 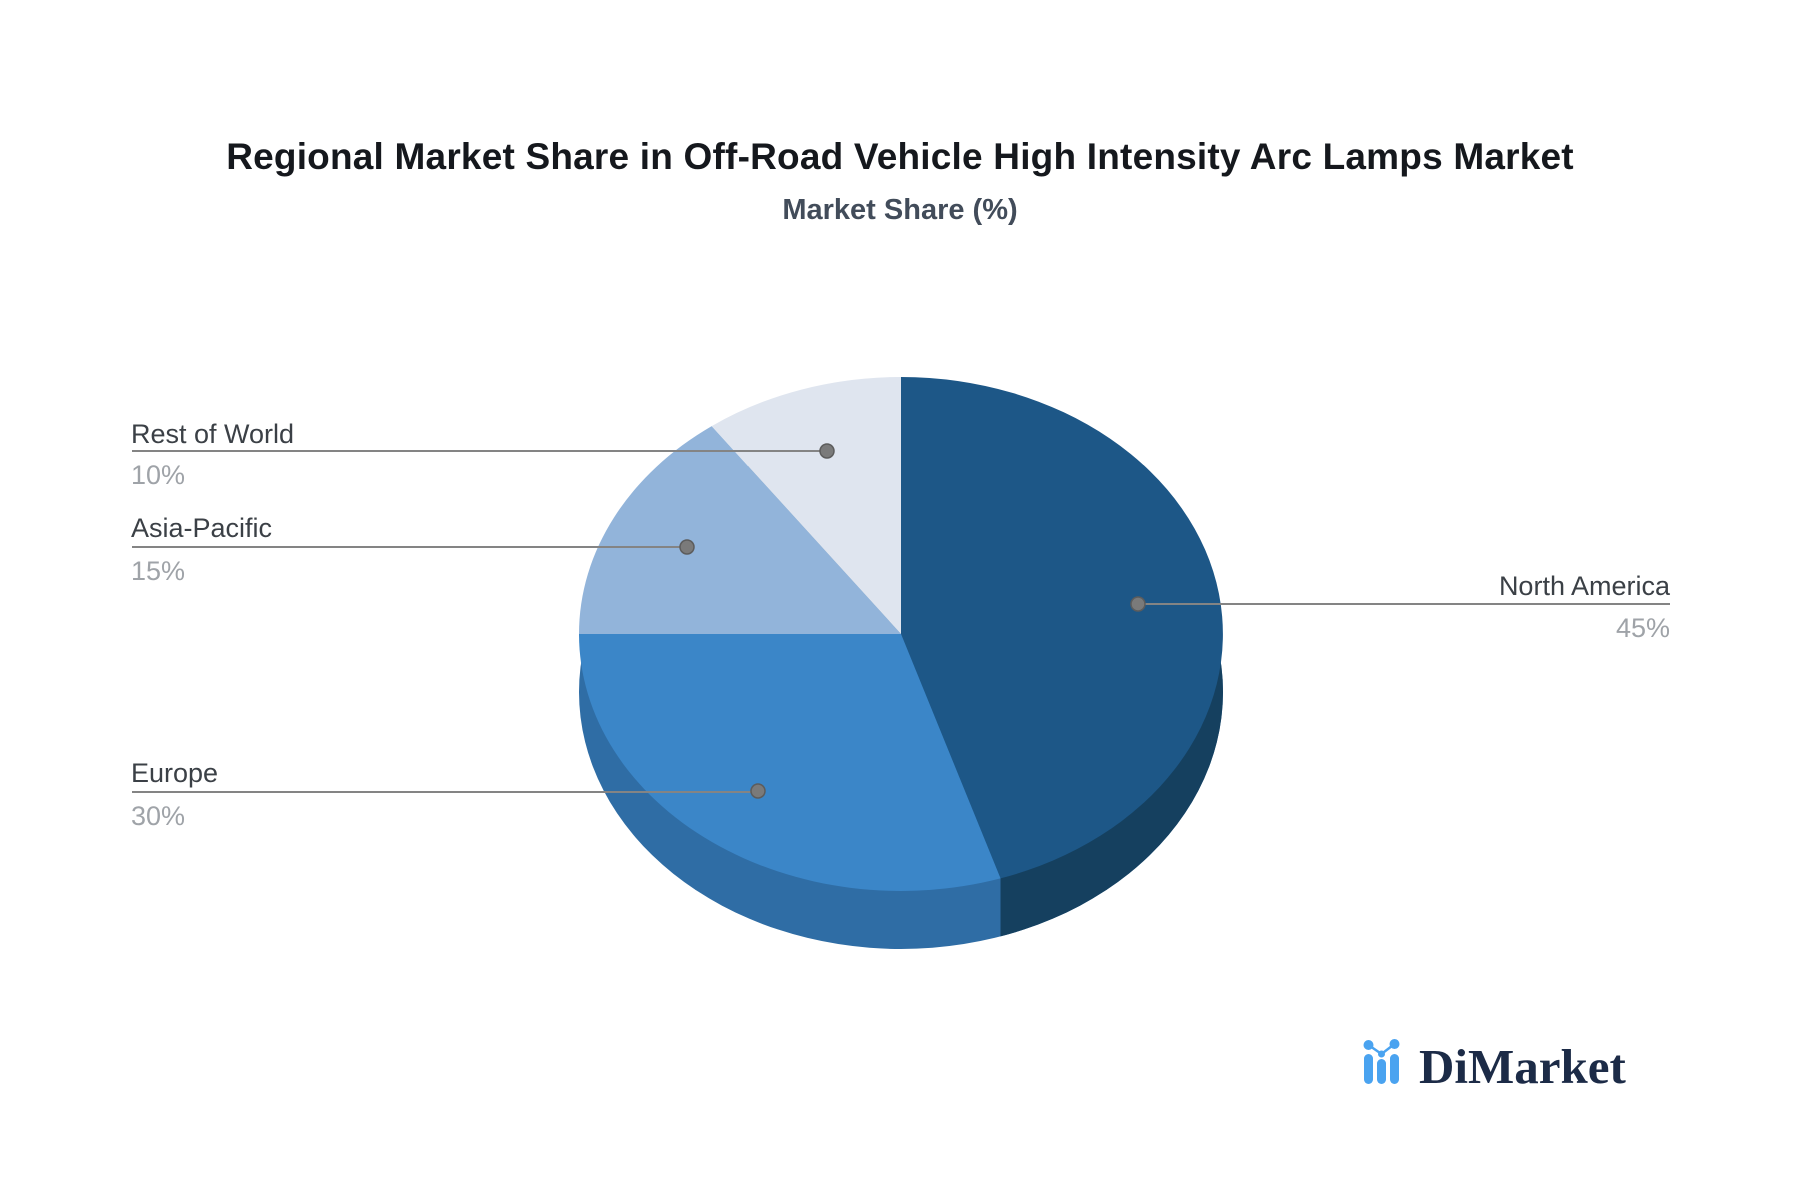 I want to click on label-europe-name: Europe, so click(x=175, y=773).